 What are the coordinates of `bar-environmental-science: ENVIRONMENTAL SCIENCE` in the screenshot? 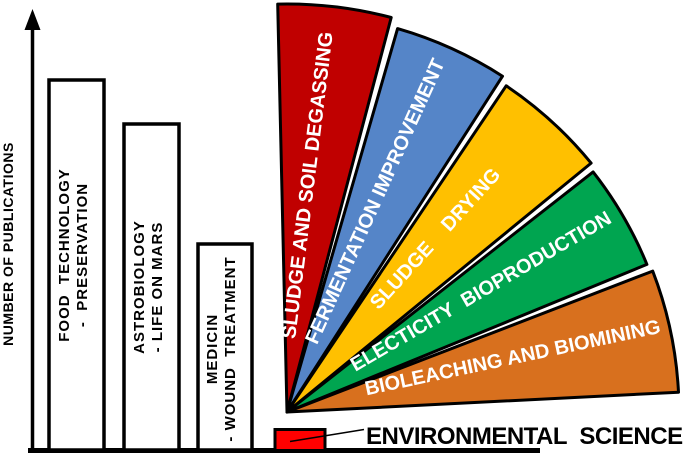 It's located at (478, 437).